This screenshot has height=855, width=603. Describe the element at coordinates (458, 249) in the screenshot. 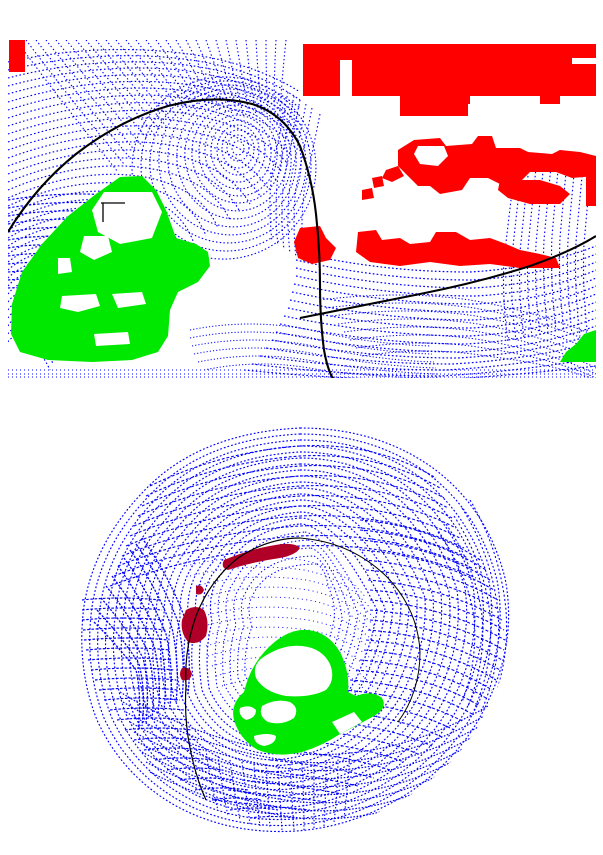

I see `red-bottom-band` at that location.